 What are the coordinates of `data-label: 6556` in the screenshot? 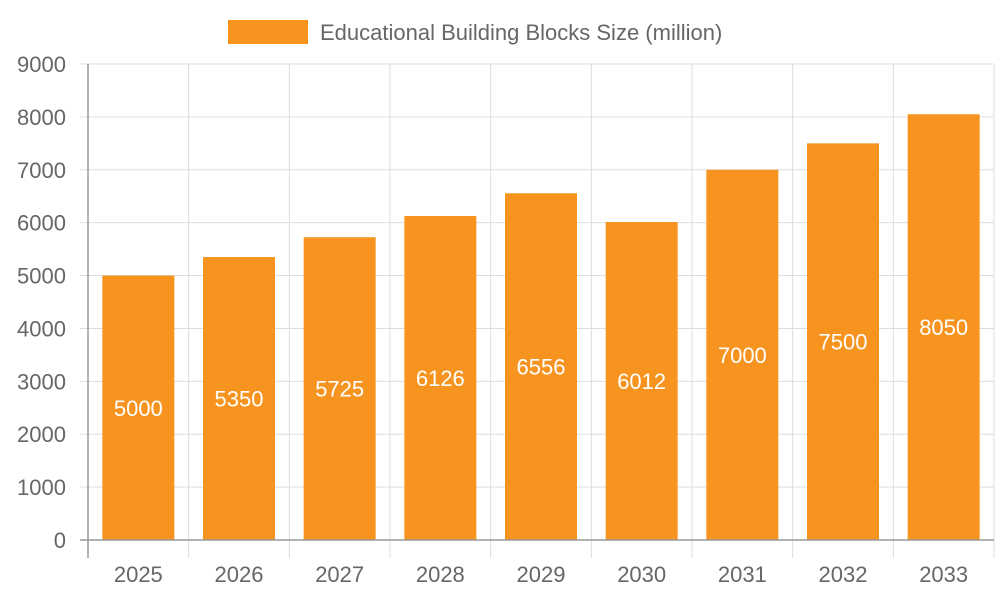 It's located at (541, 367).